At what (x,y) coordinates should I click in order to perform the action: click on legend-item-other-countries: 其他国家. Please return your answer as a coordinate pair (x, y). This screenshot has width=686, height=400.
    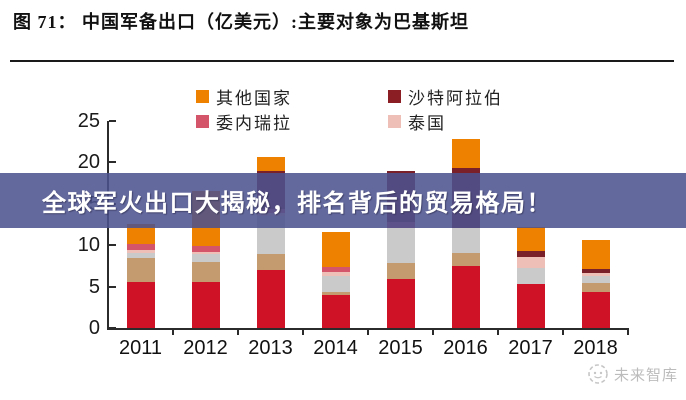
    Looking at the image, I should click on (244, 96).